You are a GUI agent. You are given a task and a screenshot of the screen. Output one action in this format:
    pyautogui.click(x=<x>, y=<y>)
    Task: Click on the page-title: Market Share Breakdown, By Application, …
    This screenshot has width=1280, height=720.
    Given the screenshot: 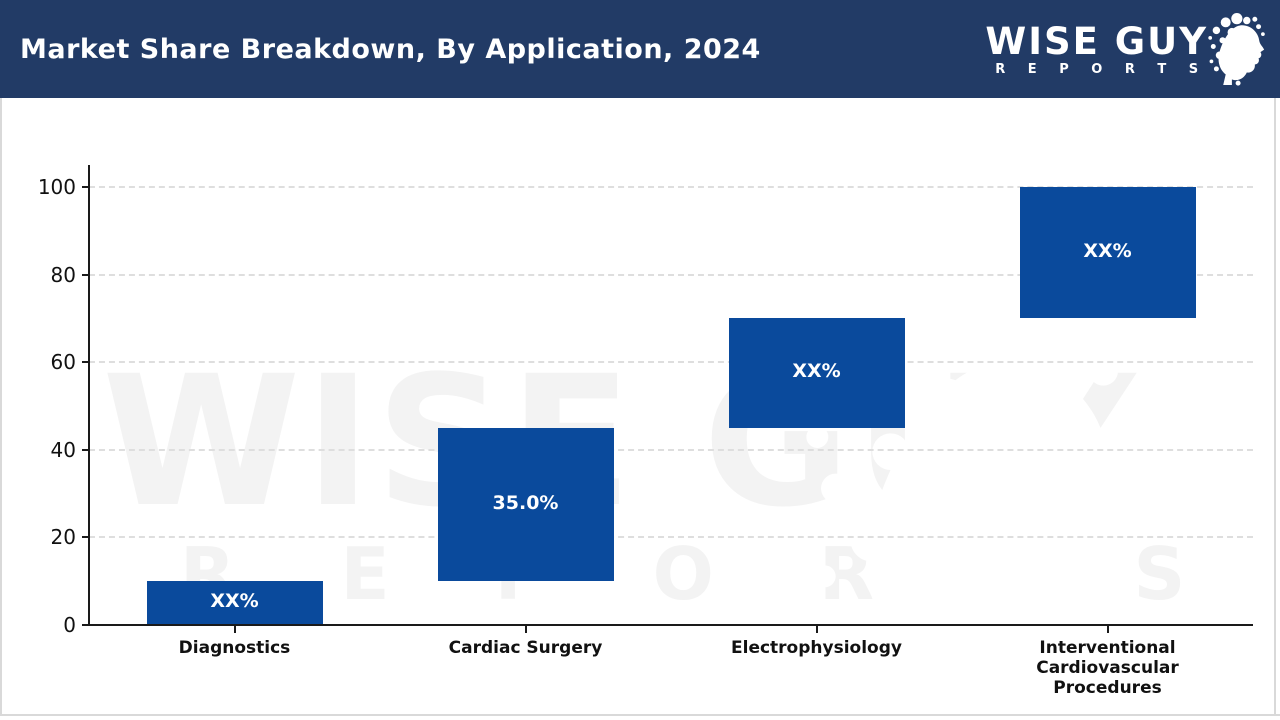 What is the action you would take?
    pyautogui.click(x=390, y=49)
    